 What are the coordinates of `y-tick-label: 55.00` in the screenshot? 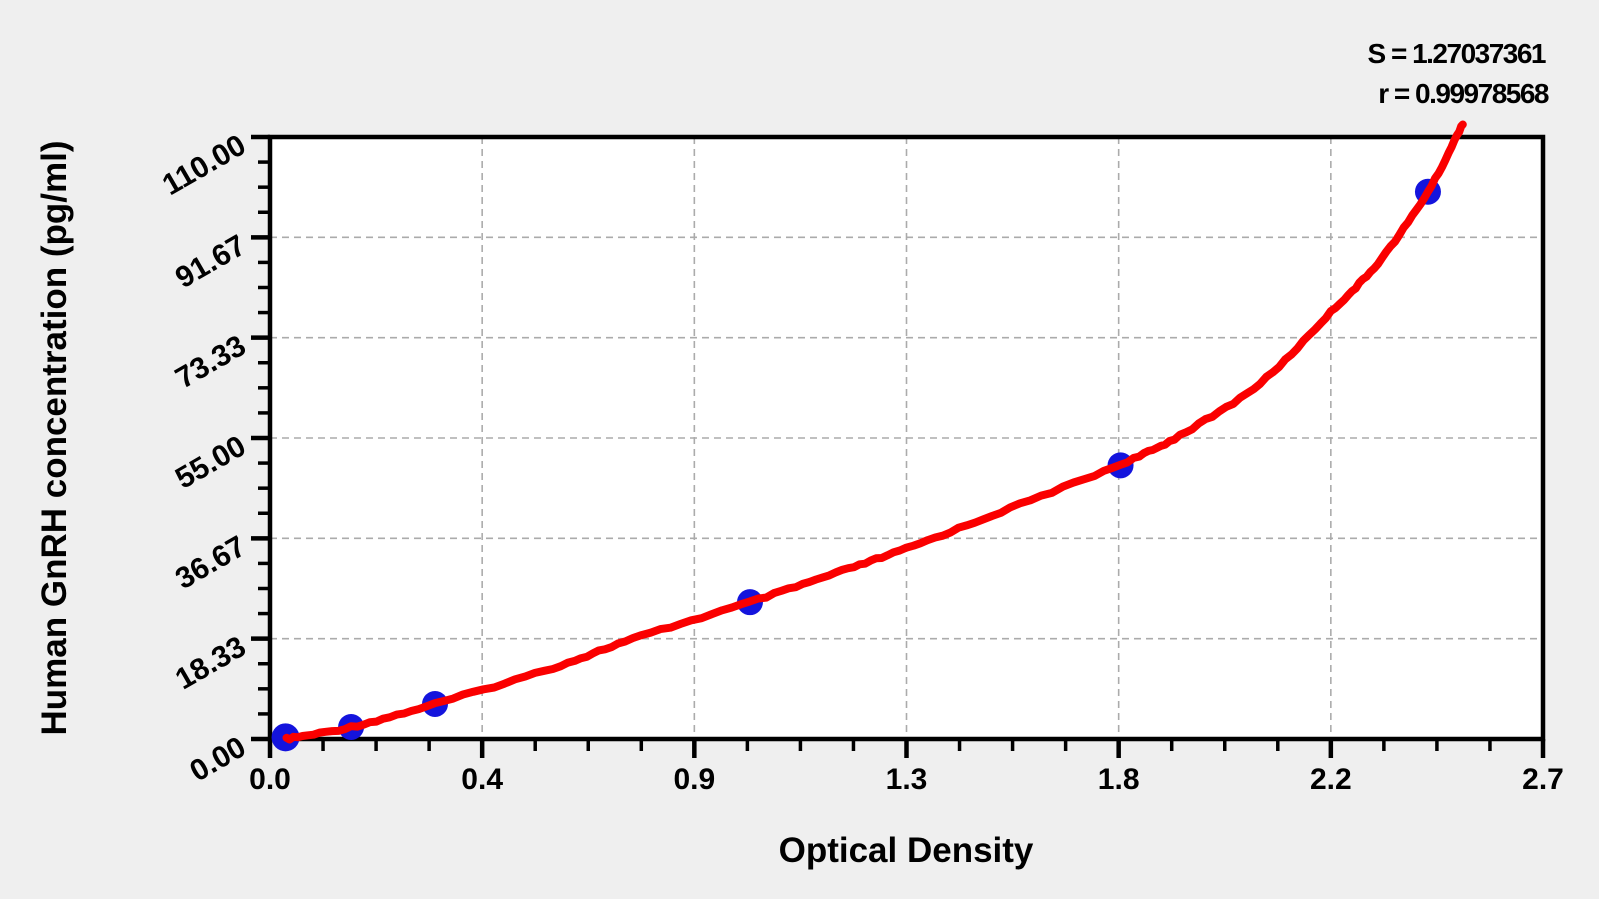 It's located at (211, 462).